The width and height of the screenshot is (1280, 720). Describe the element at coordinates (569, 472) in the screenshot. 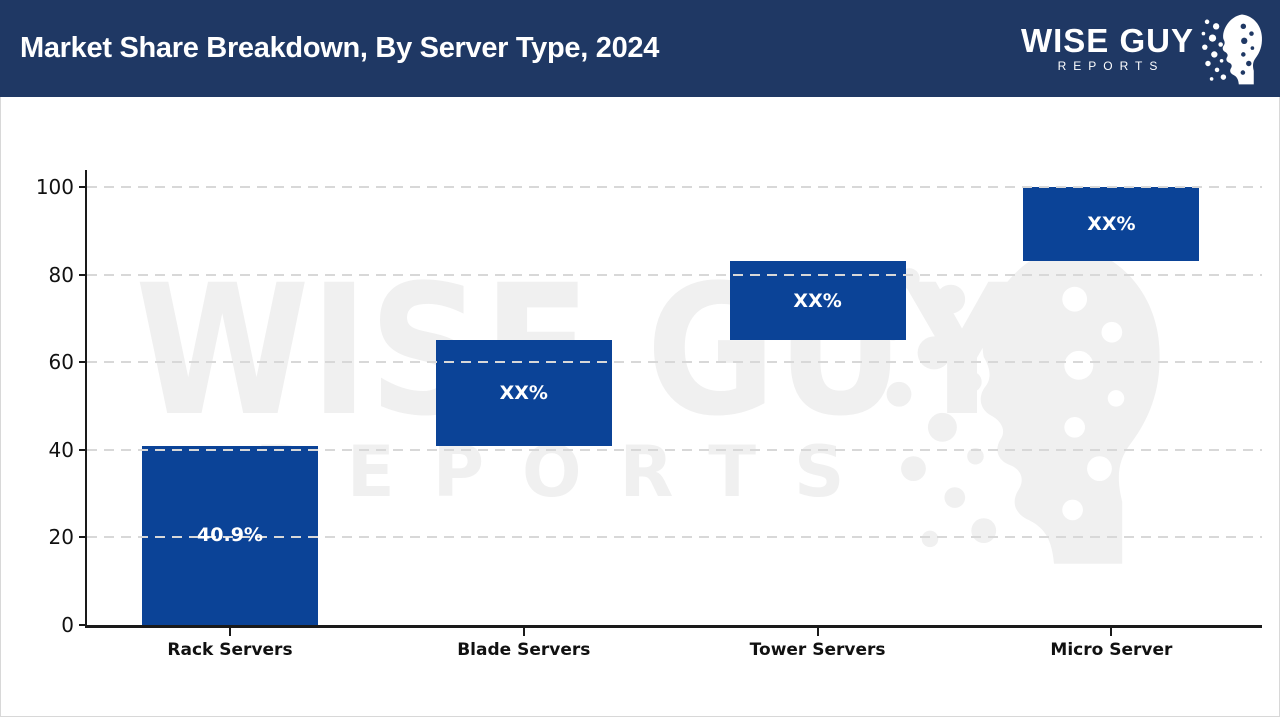

I see `watermark-subtitle: REPORTS` at that location.